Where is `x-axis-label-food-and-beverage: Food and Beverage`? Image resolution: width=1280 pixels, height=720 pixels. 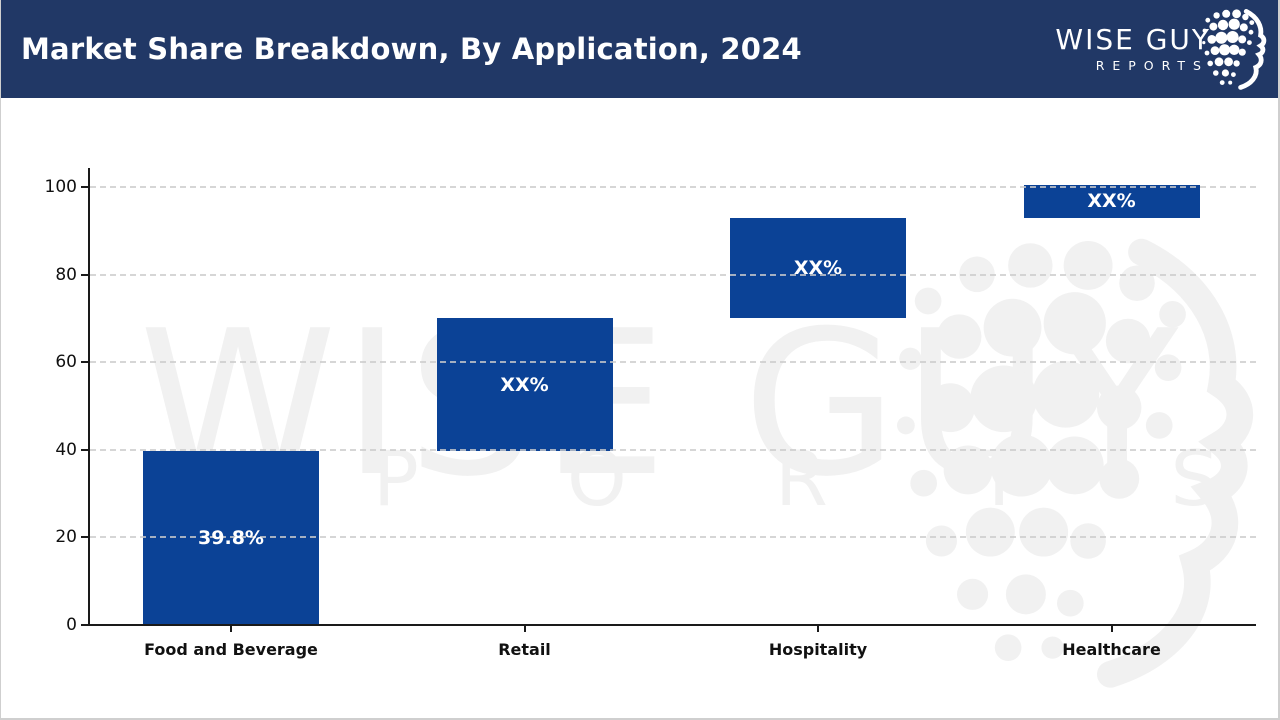
x-axis-label-food-and-beverage: Food and Beverage is located at coordinates (231, 649).